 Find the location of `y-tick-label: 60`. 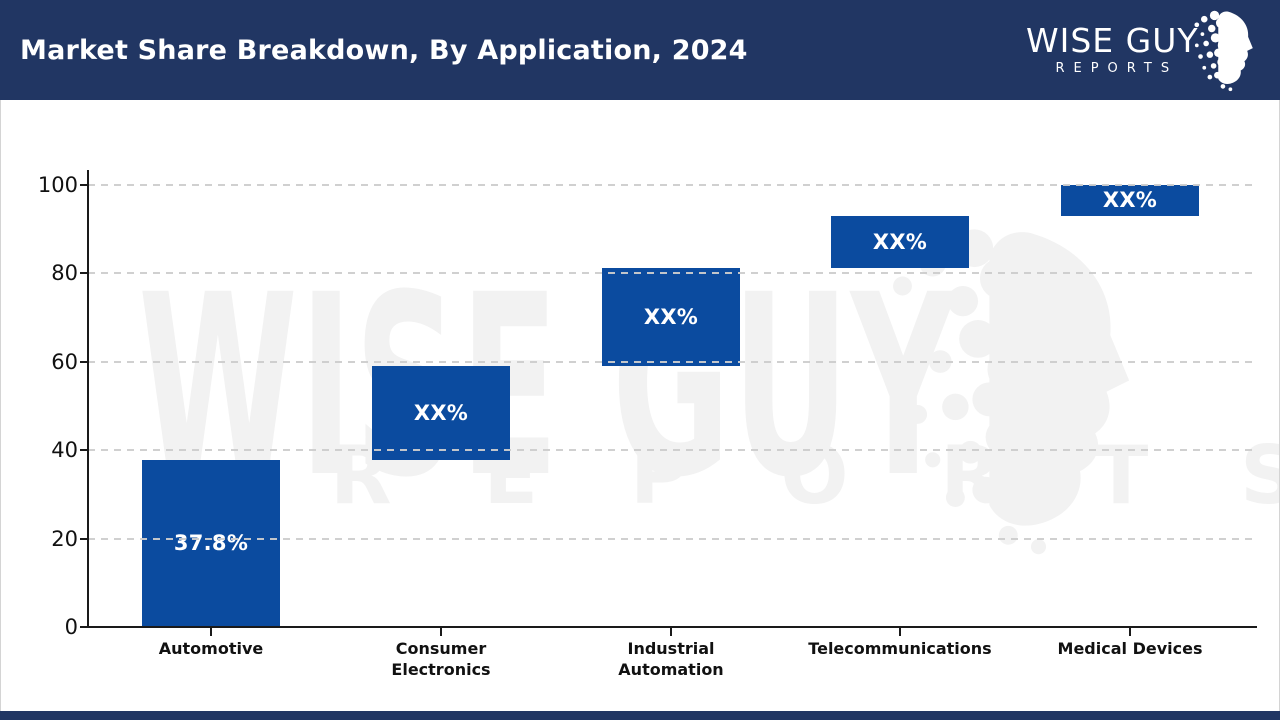

y-tick-label: 60 is located at coordinates (64, 361).